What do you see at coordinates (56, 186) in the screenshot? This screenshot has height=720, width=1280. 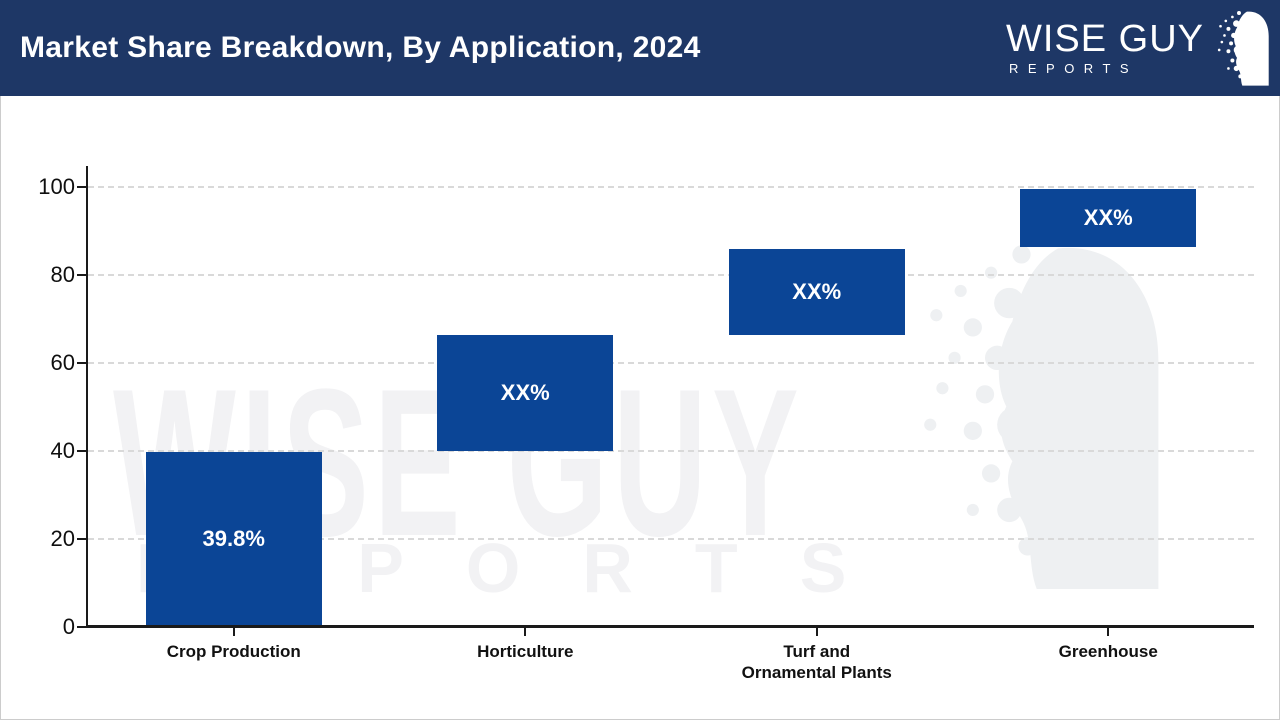 I see `y-tick-label-100: 100` at bounding box center [56, 186].